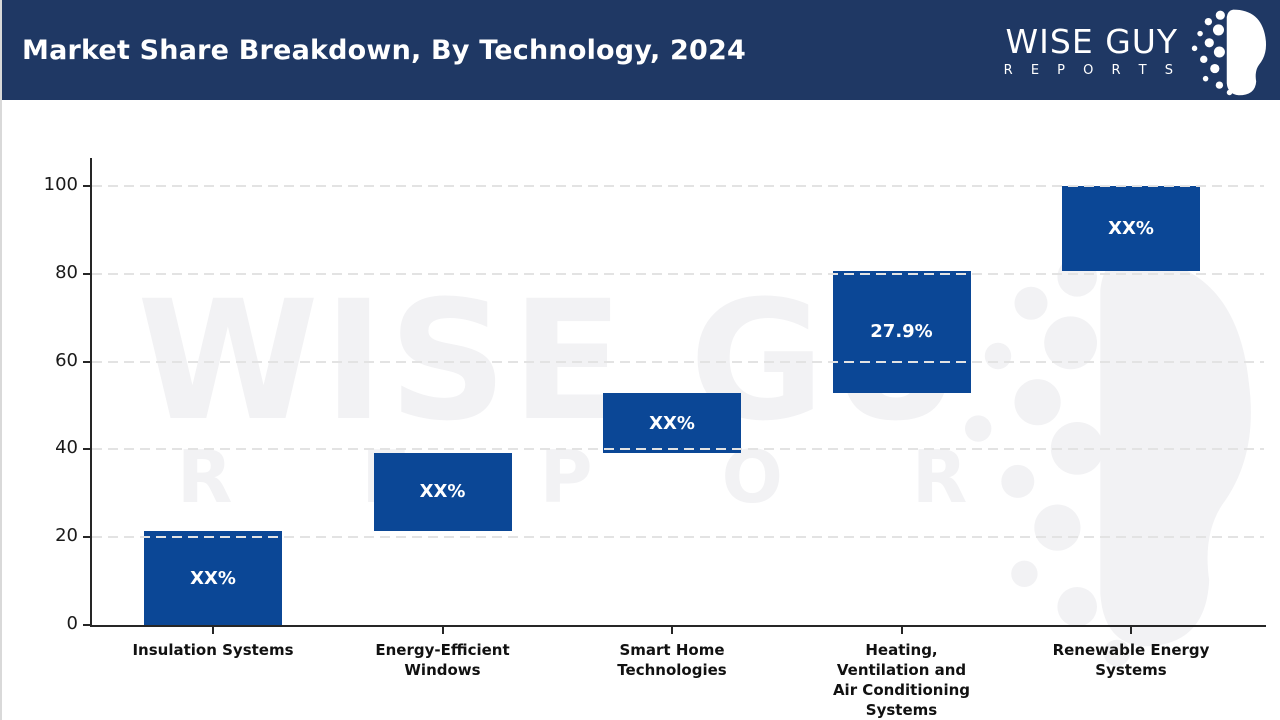 The width and height of the screenshot is (1280, 720). What do you see at coordinates (1131, 650) in the screenshot?
I see `x-axis-label-line: Renewable Energy` at bounding box center [1131, 650].